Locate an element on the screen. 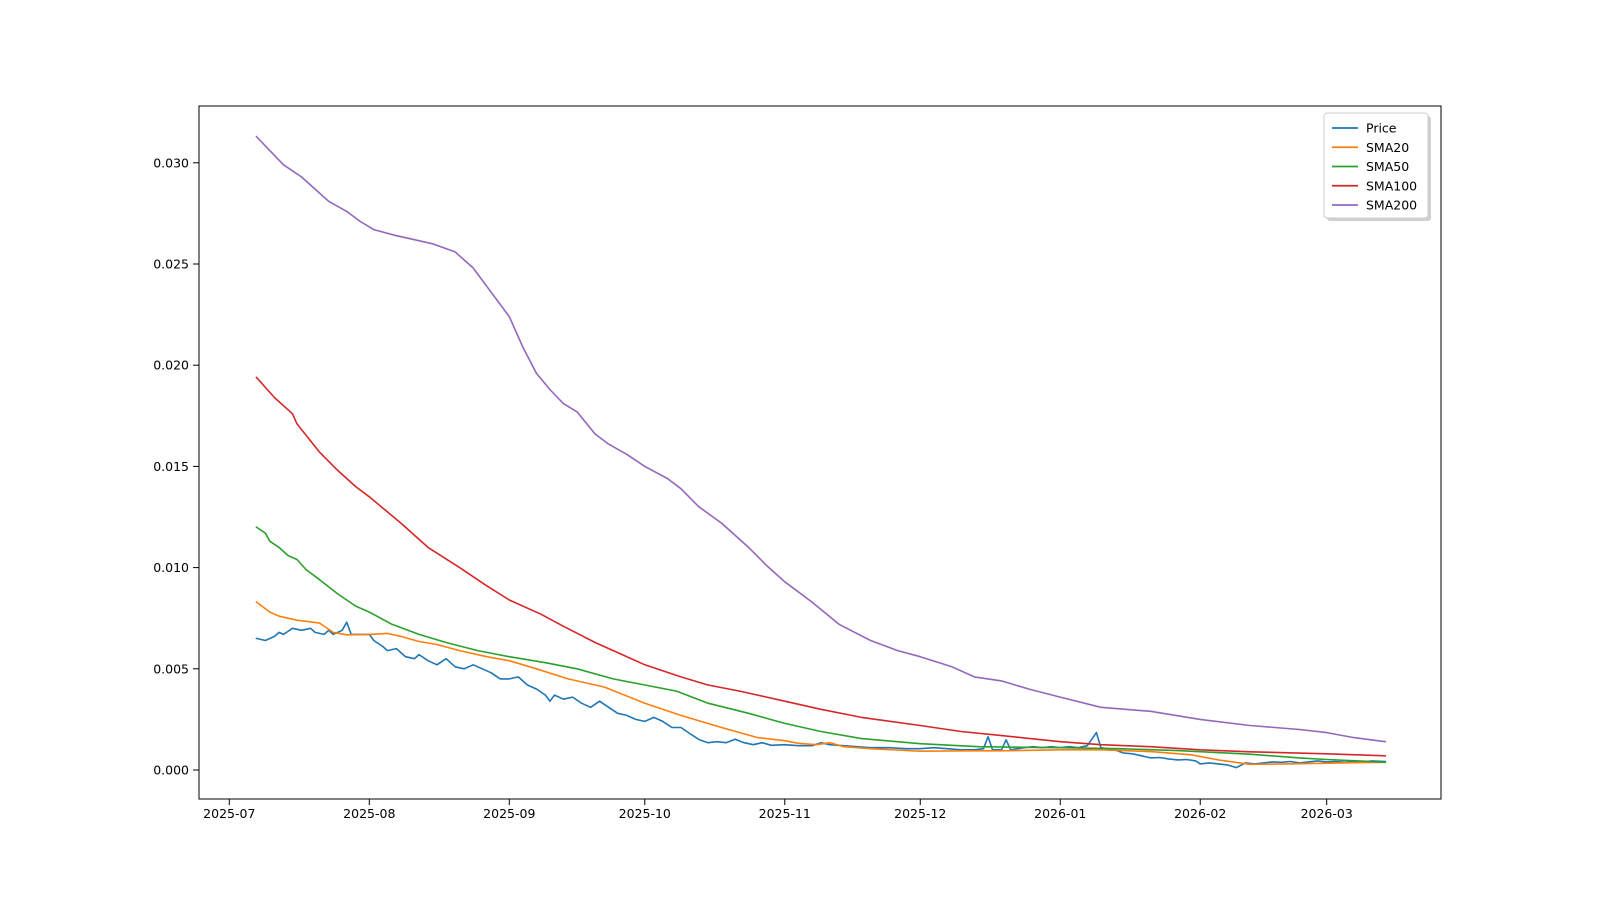 This screenshot has width=1600, height=900. y-tick-label: 0.015 is located at coordinates (171, 466).